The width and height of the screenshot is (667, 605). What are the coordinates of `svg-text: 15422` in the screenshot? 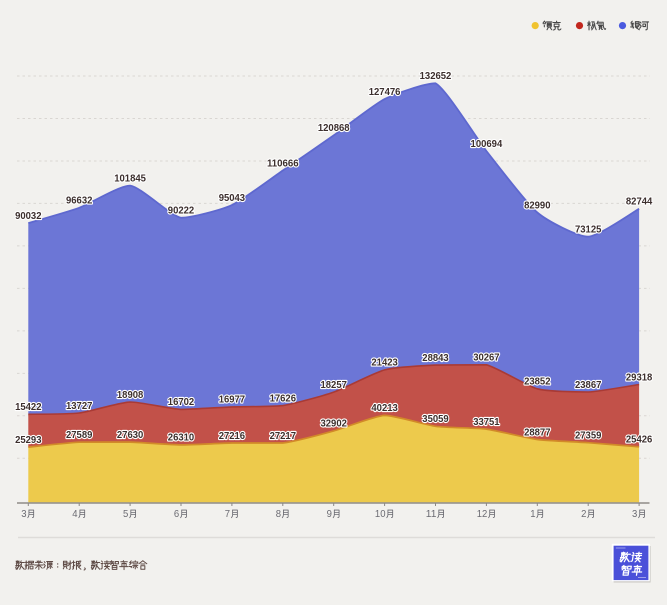 It's located at (28, 407).